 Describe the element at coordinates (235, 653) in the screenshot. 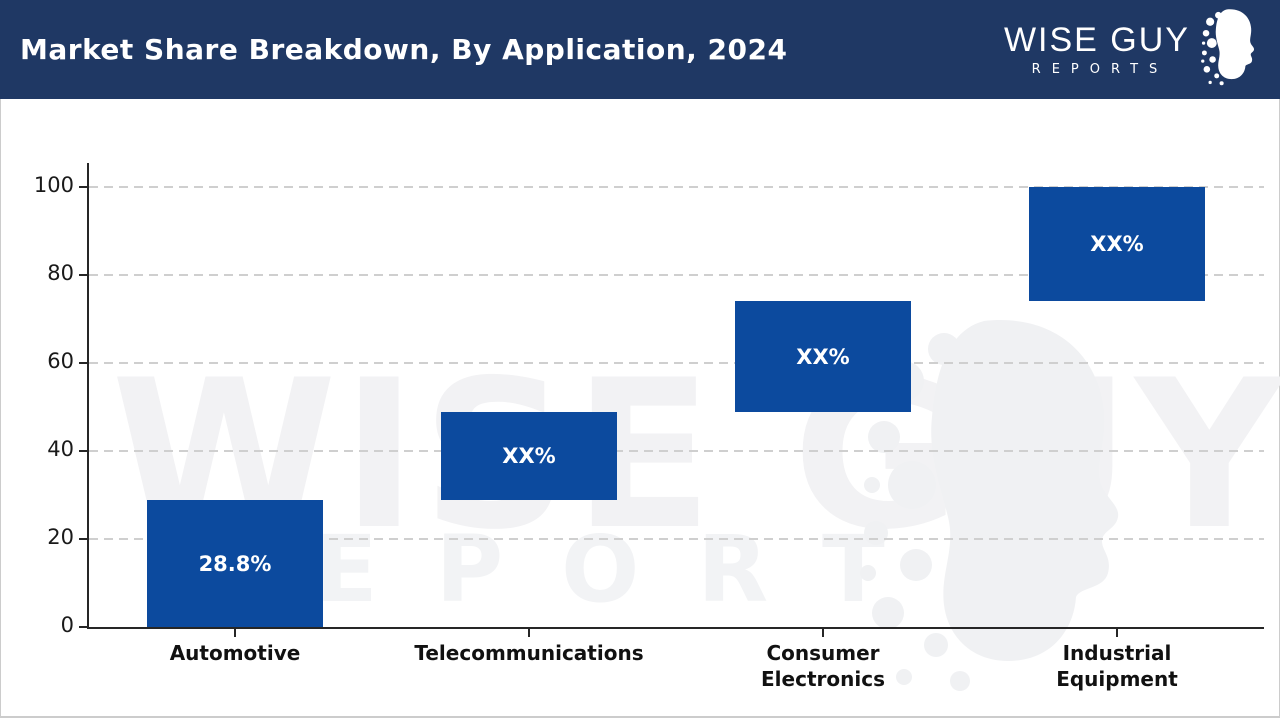

I see `x-category-label-1: Automotive` at that location.